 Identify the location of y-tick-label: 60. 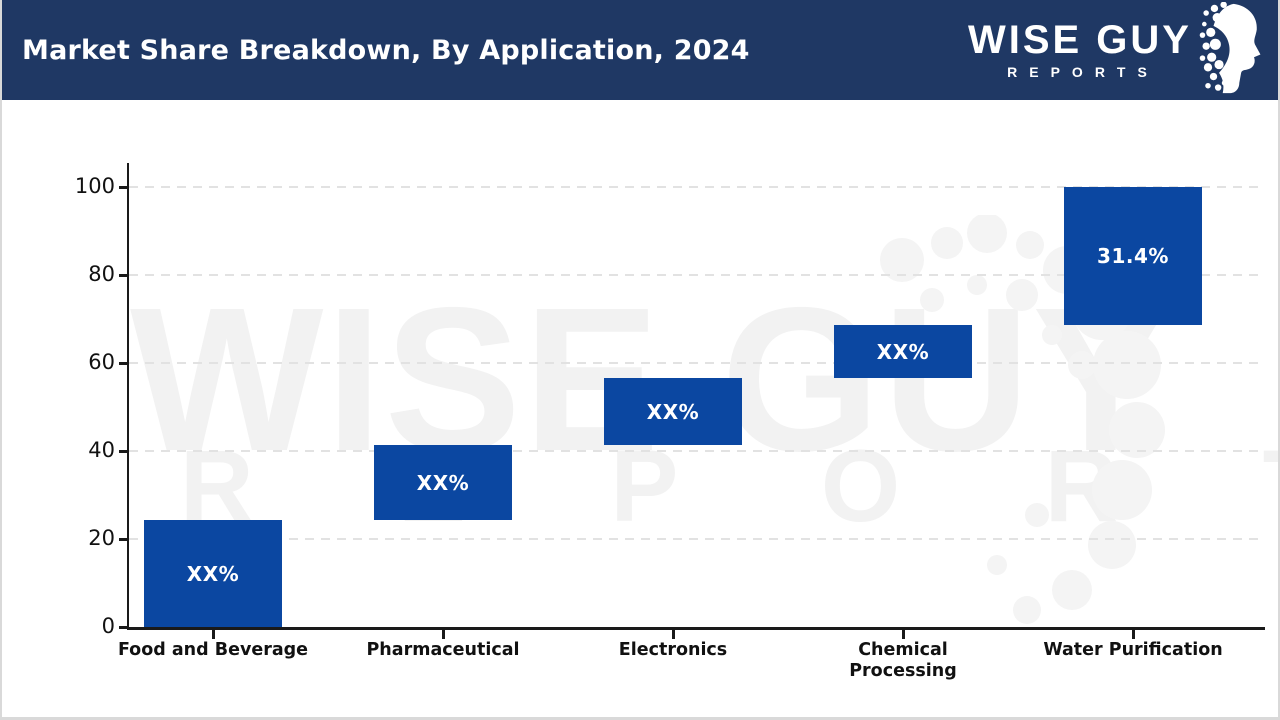
(101, 362).